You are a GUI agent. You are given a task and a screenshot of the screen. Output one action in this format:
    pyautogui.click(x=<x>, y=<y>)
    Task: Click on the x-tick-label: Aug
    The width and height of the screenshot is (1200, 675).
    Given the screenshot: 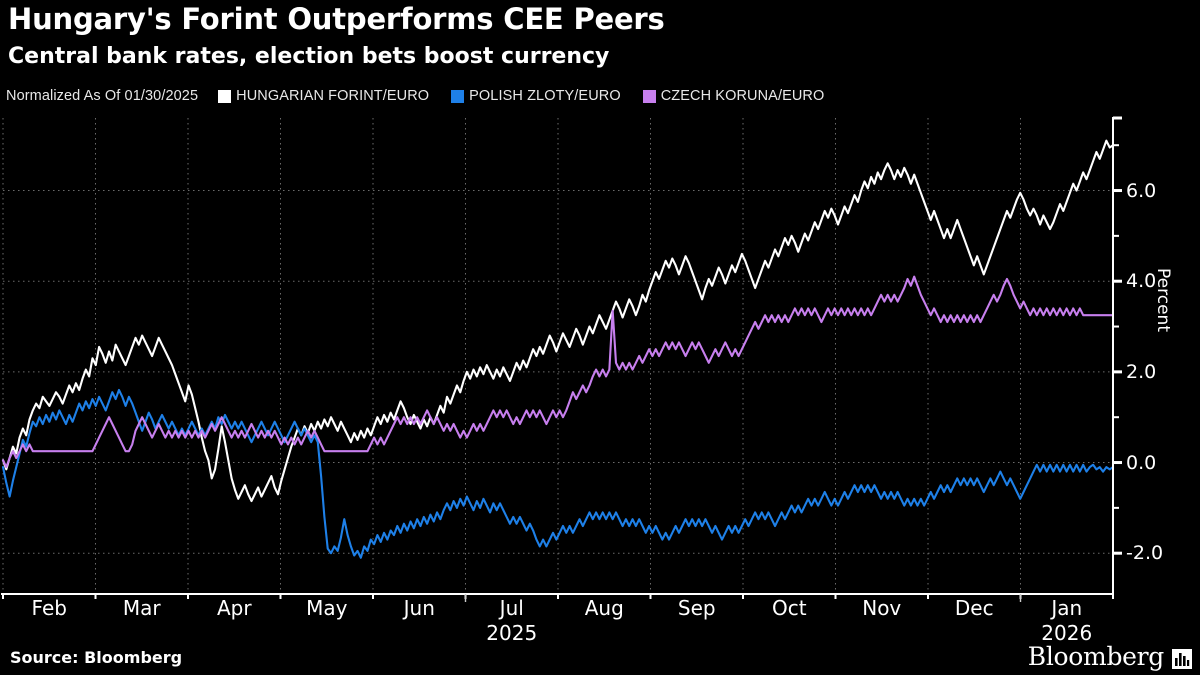 What is the action you would take?
    pyautogui.click(x=604, y=608)
    